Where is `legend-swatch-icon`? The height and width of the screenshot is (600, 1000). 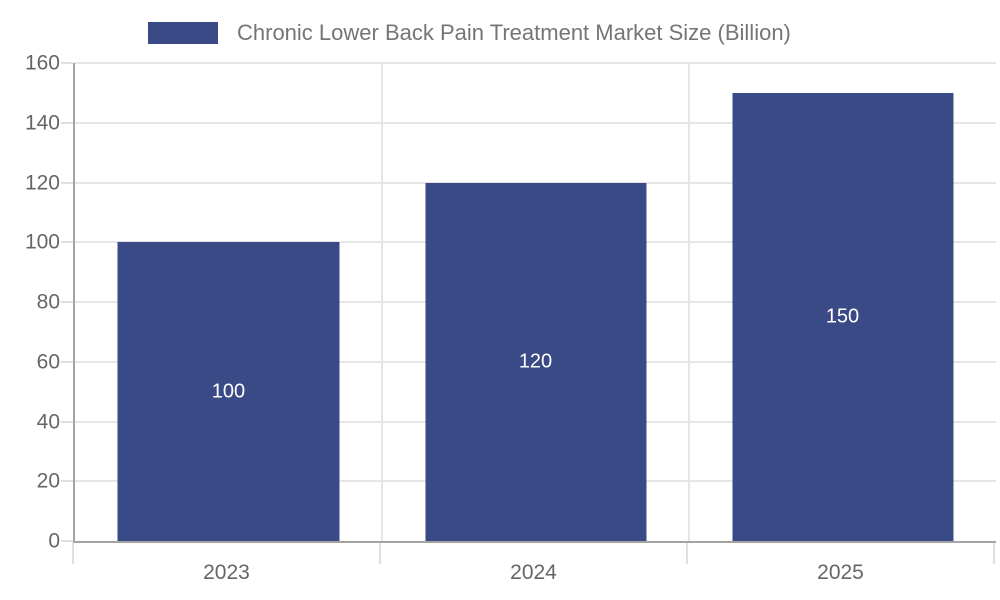
legend-swatch-icon is located at coordinates (183, 33).